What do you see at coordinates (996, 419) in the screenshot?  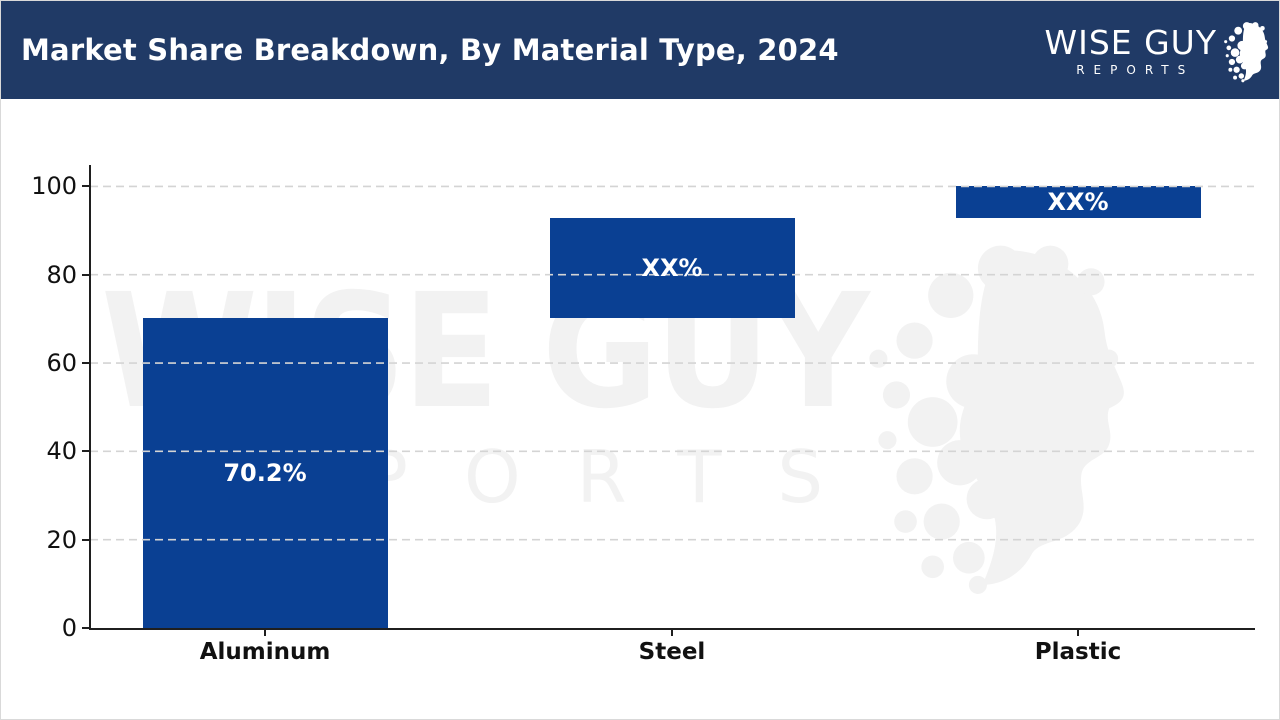 I see `watermark-head-icon` at bounding box center [996, 419].